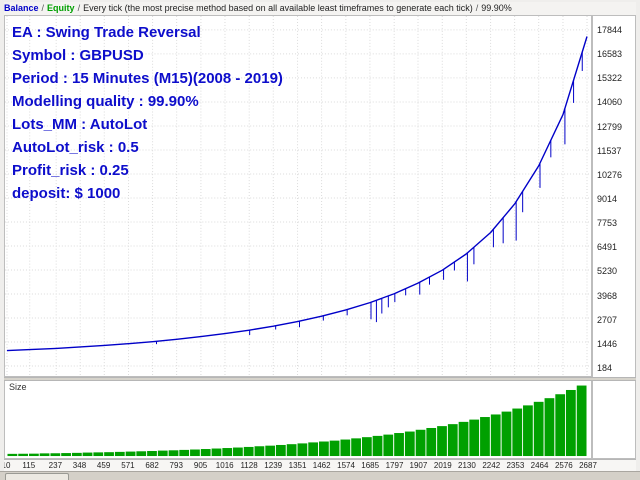  I want to click on x-axis-label: 2464, so click(539, 465).